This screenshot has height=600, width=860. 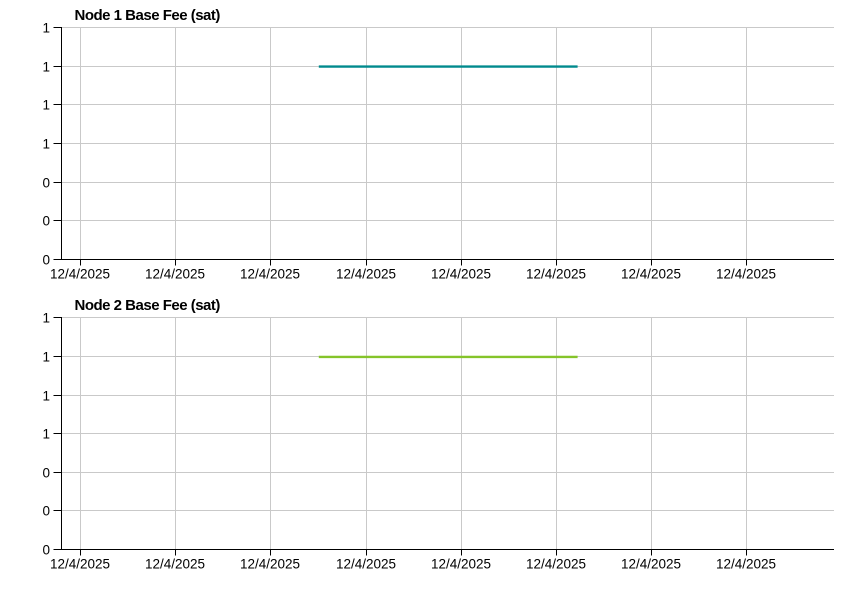 What do you see at coordinates (148, 15) in the screenshot?
I see `svg-text: Node 1 Base Fee (sat)` at bounding box center [148, 15].